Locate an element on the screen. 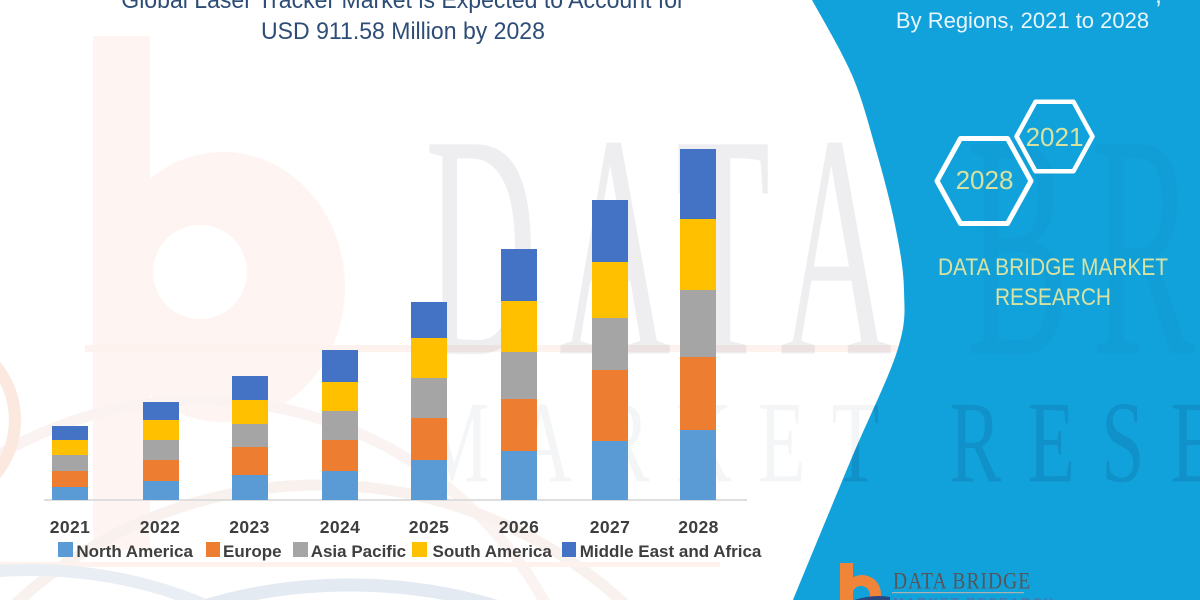 The width and height of the screenshot is (1200, 600). svg-text: 2028 is located at coordinates (985, 180).